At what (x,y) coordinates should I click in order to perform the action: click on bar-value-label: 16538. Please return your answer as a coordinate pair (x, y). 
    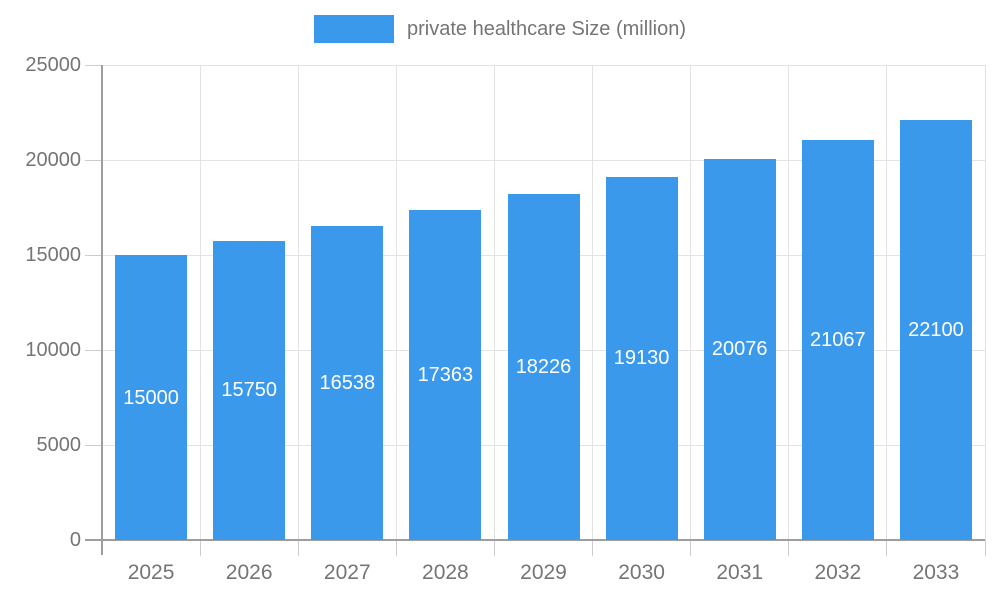
    Looking at the image, I should click on (347, 382).